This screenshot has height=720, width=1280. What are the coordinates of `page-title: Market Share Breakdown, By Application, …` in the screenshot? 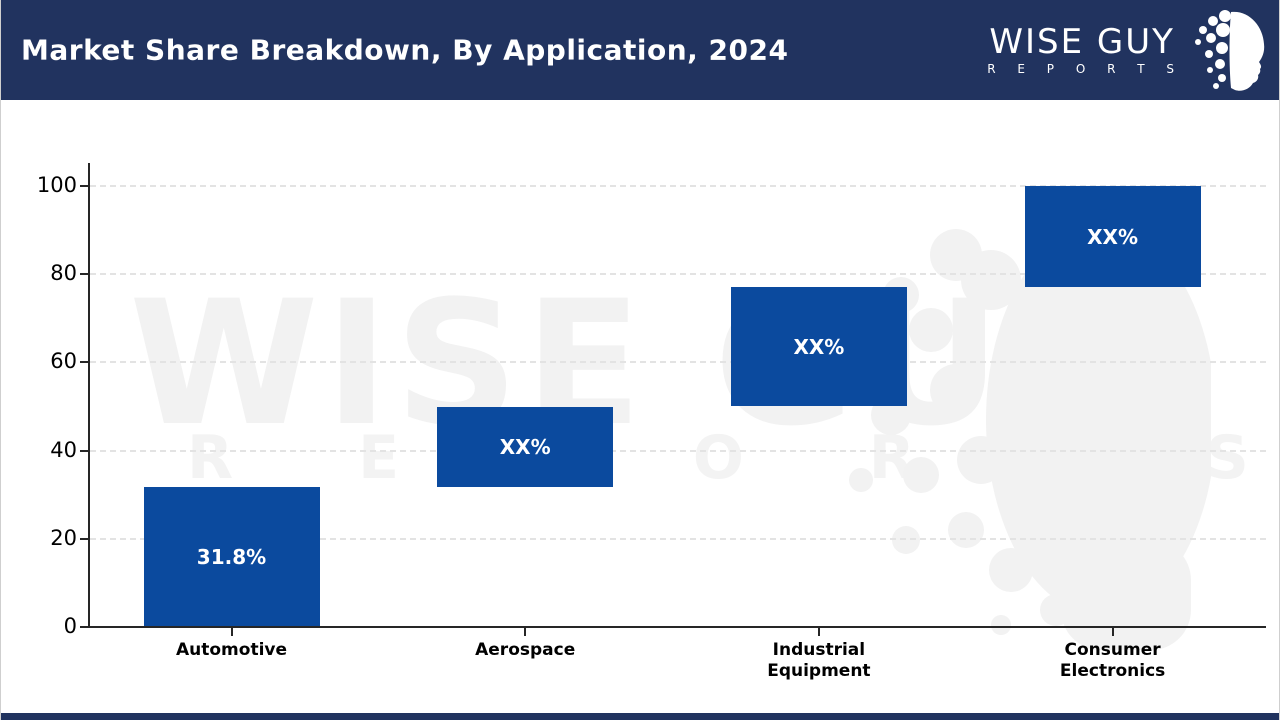 It's located at (405, 50).